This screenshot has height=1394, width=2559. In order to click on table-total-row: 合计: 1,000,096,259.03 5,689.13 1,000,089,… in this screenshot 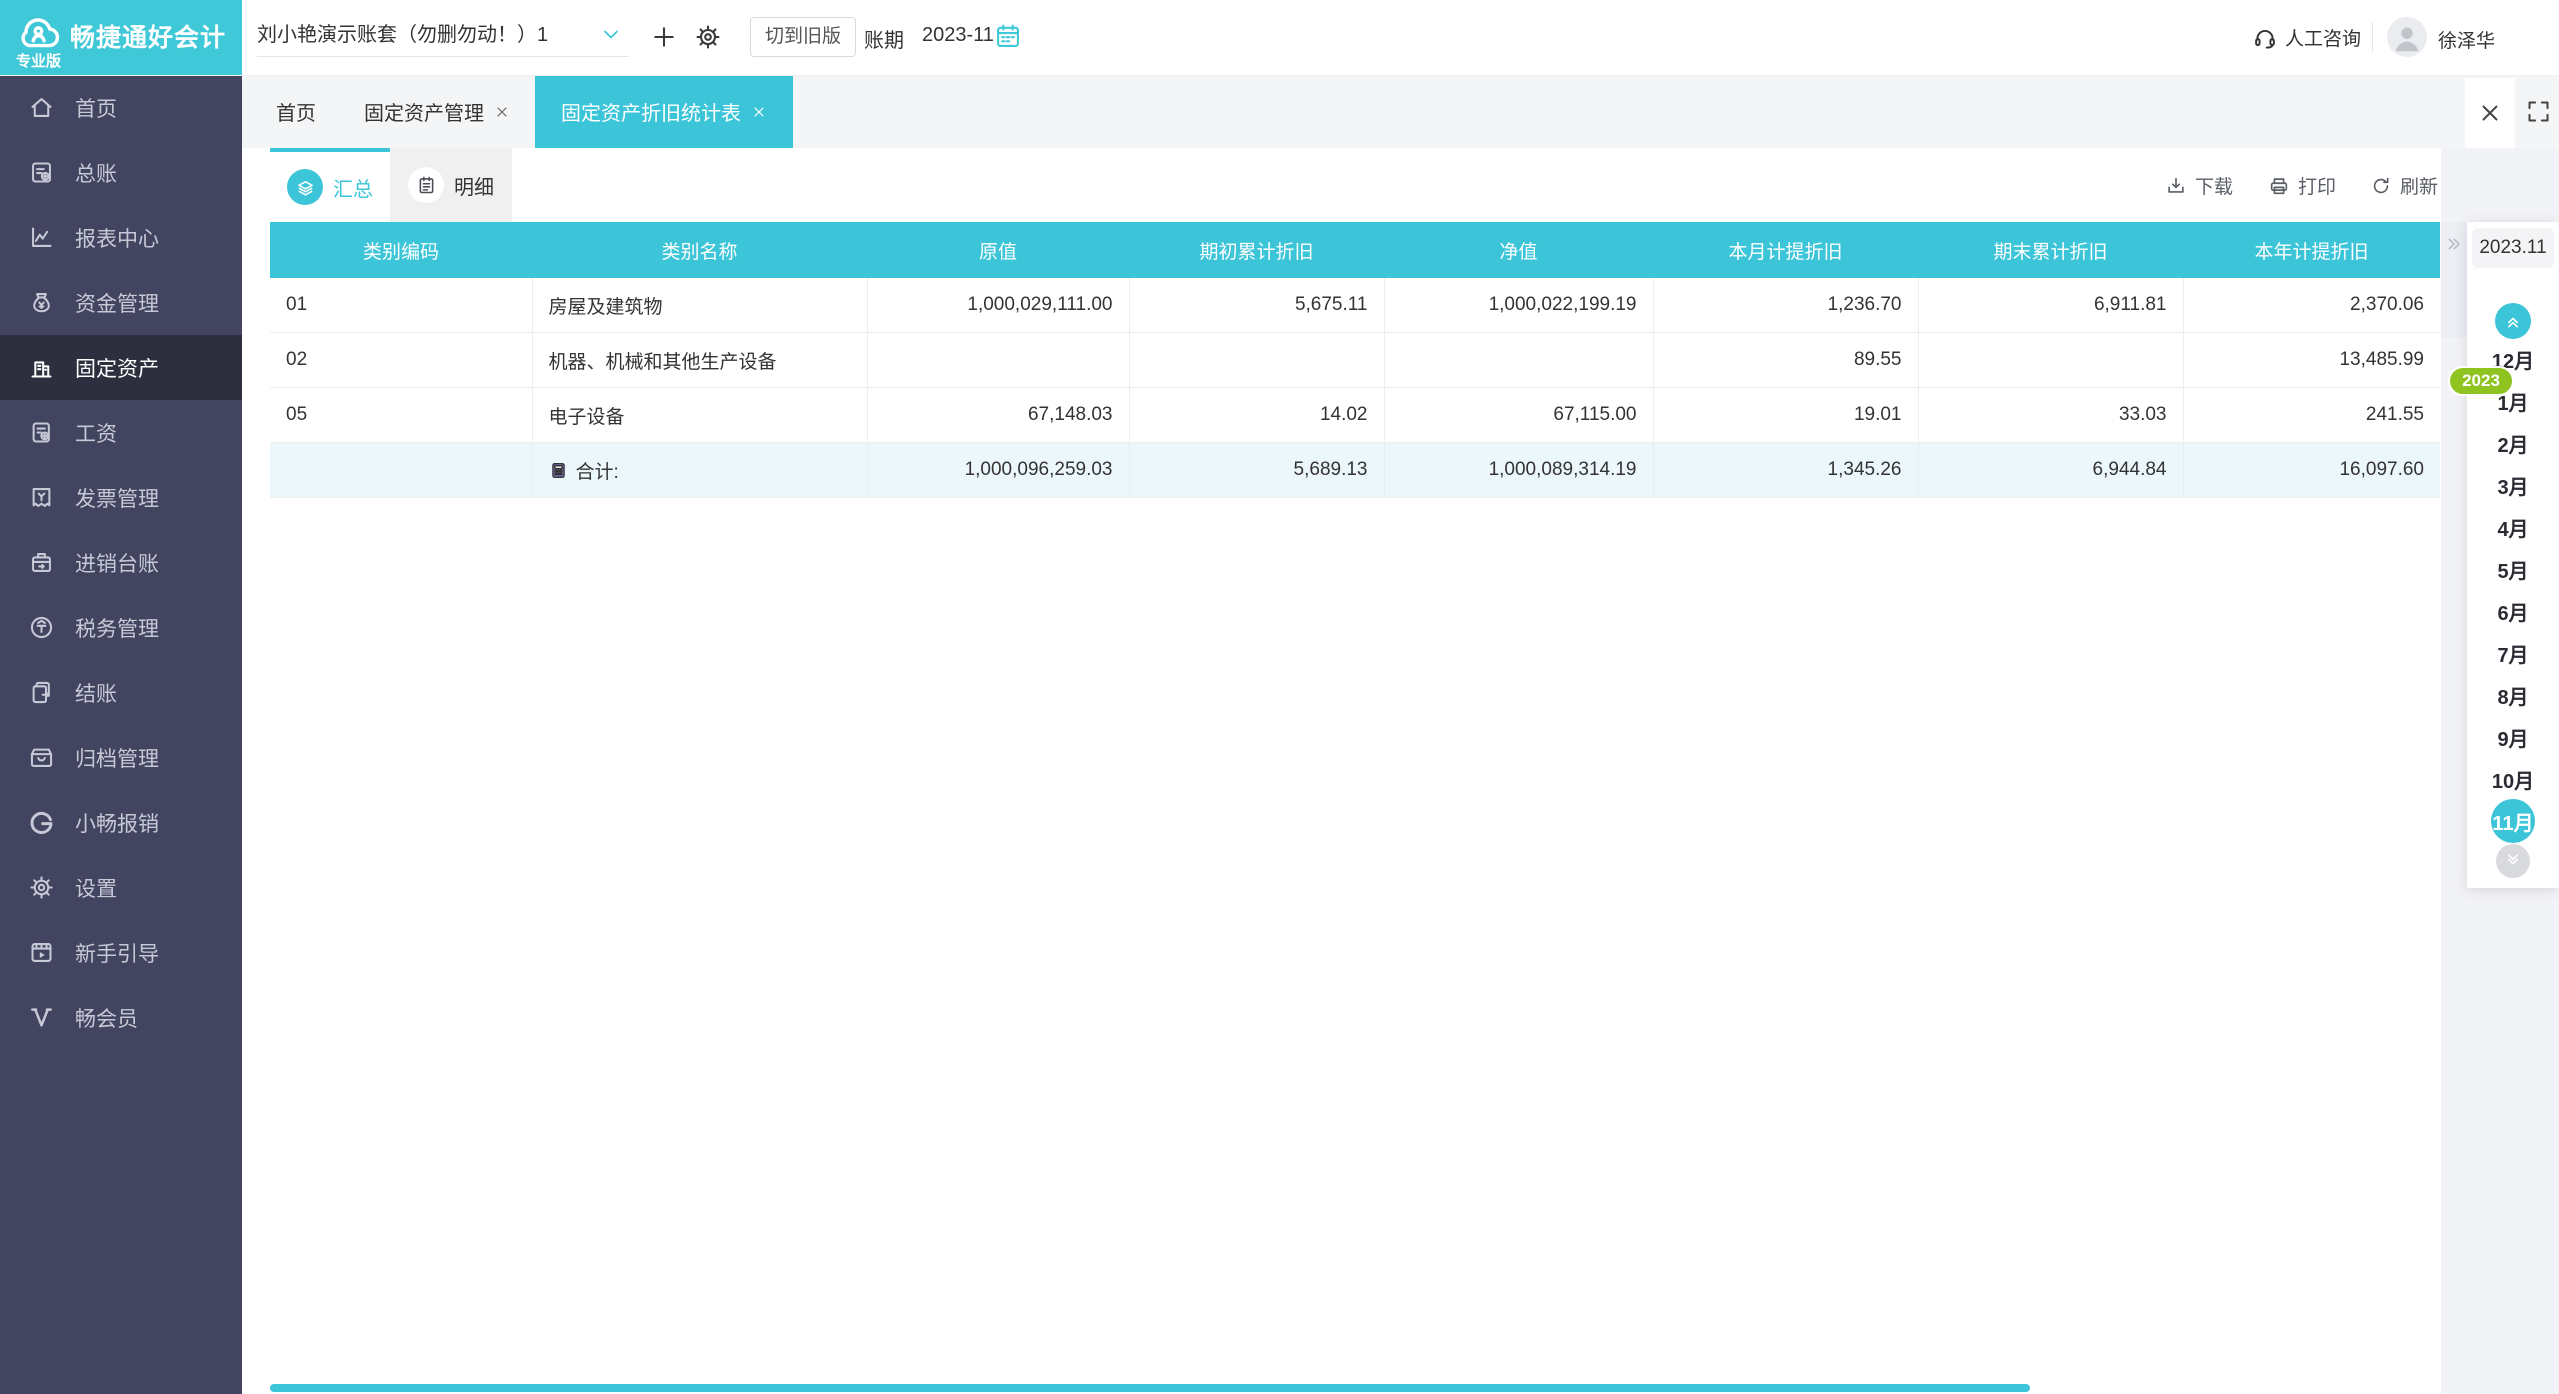, I will do `click(1355, 470)`.